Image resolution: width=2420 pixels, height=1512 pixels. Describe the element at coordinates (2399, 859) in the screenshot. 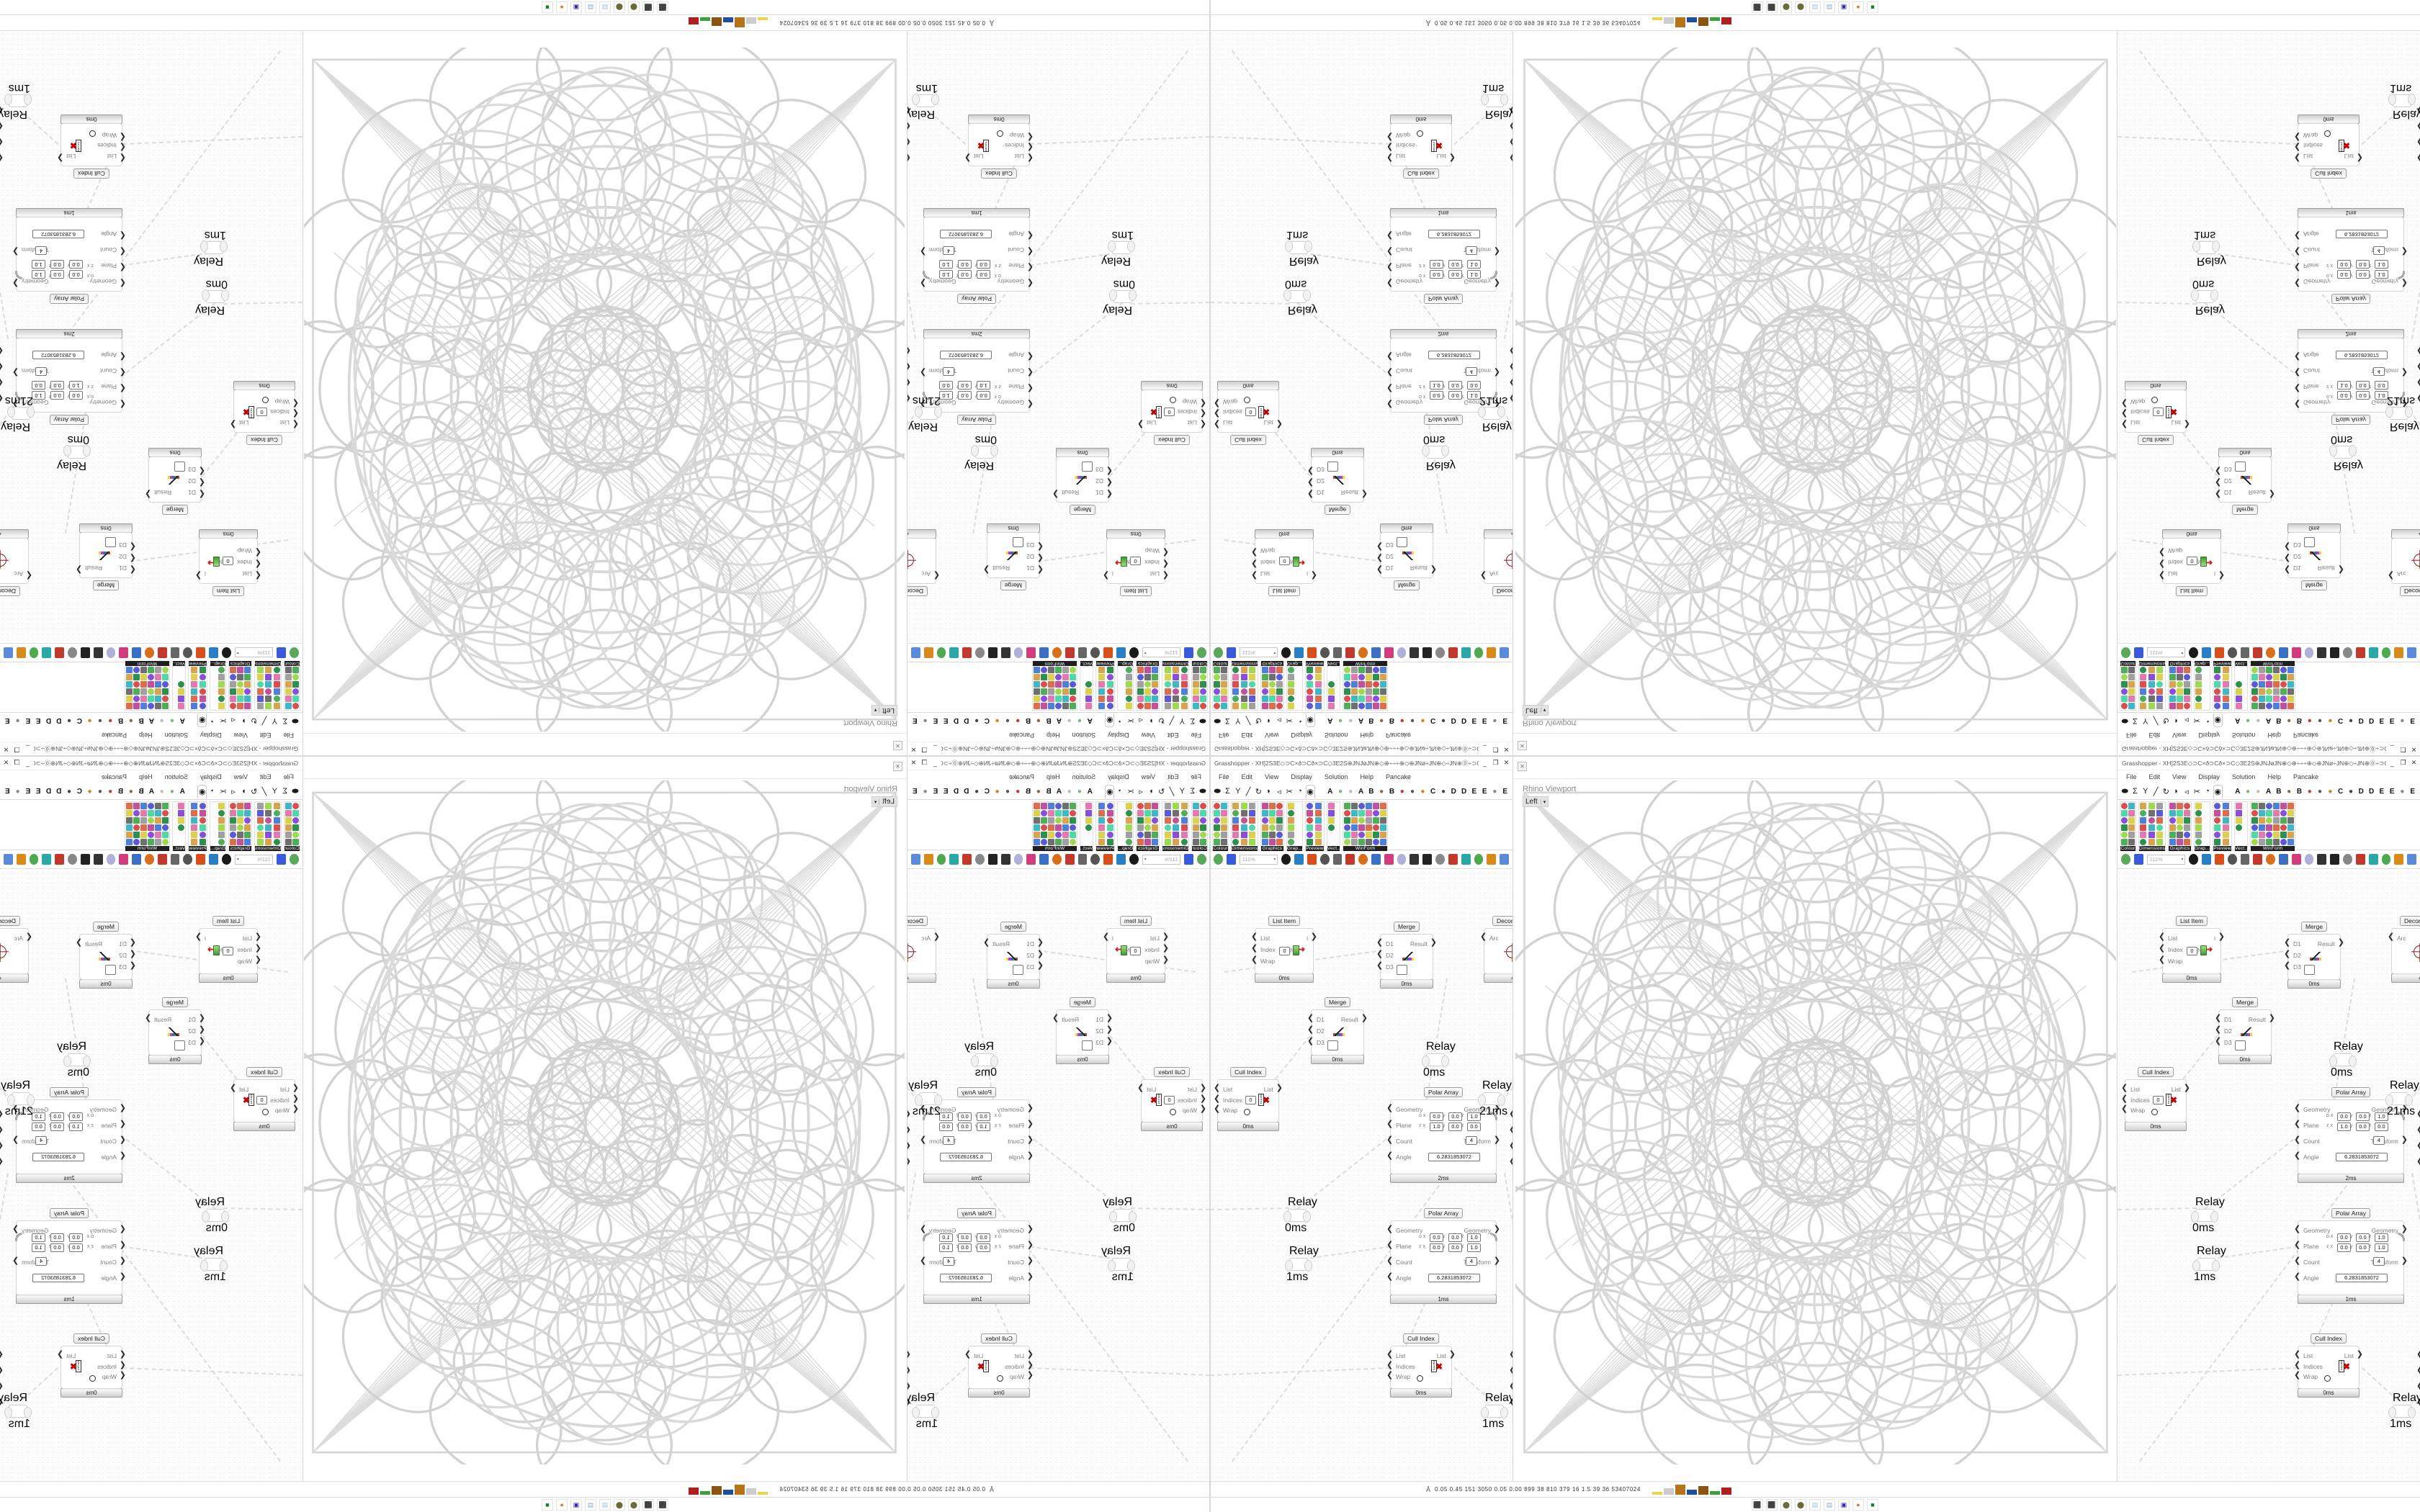

I see `orange-drop-icon` at that location.